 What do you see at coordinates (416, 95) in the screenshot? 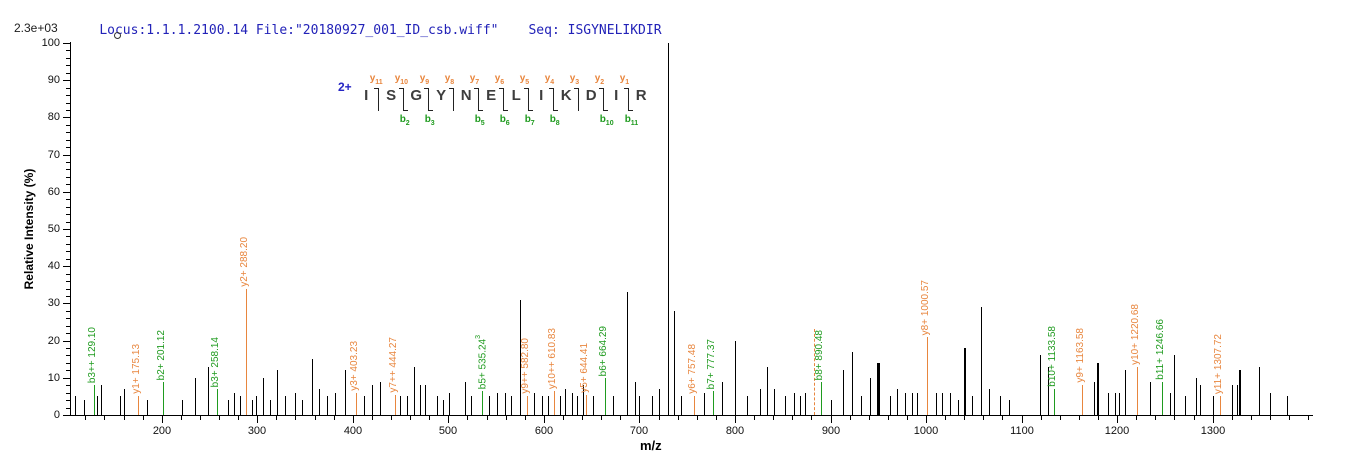
I see `peptide-residue: G` at bounding box center [416, 95].